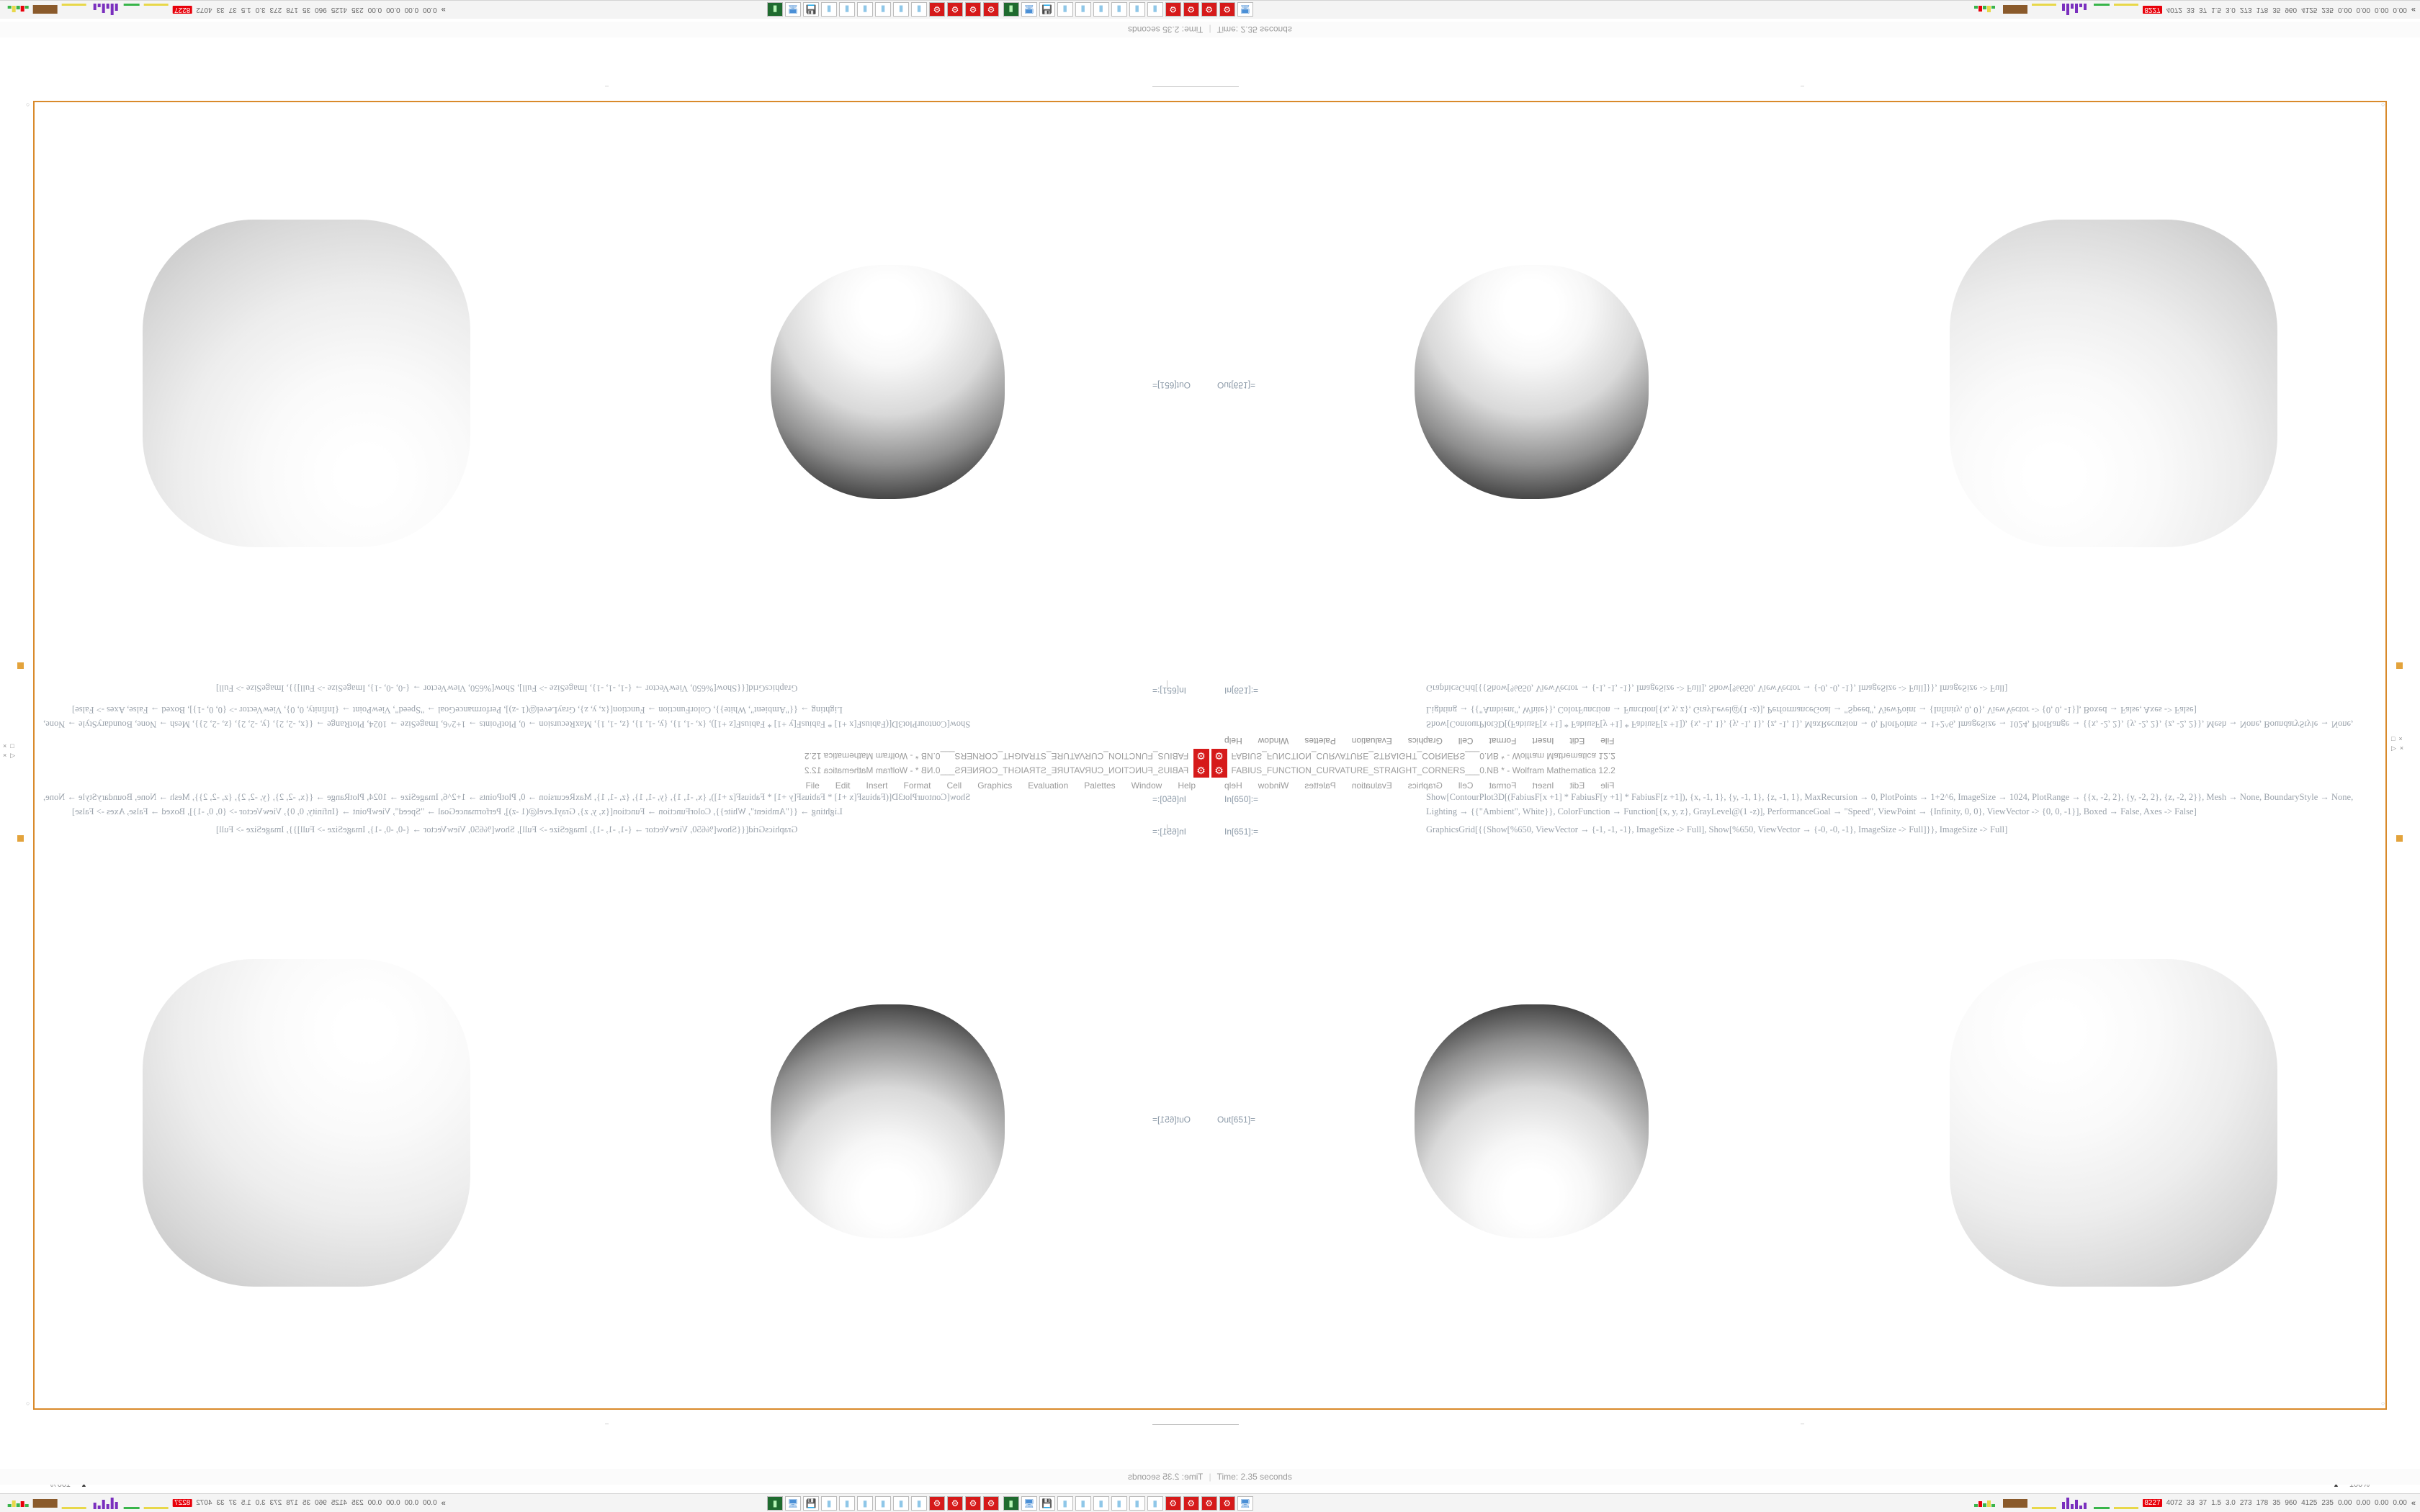 The height and width of the screenshot is (1512, 2420). What do you see at coordinates (1048, 785) in the screenshot?
I see `menu-item-evaluation-r: Evaluation` at bounding box center [1048, 785].